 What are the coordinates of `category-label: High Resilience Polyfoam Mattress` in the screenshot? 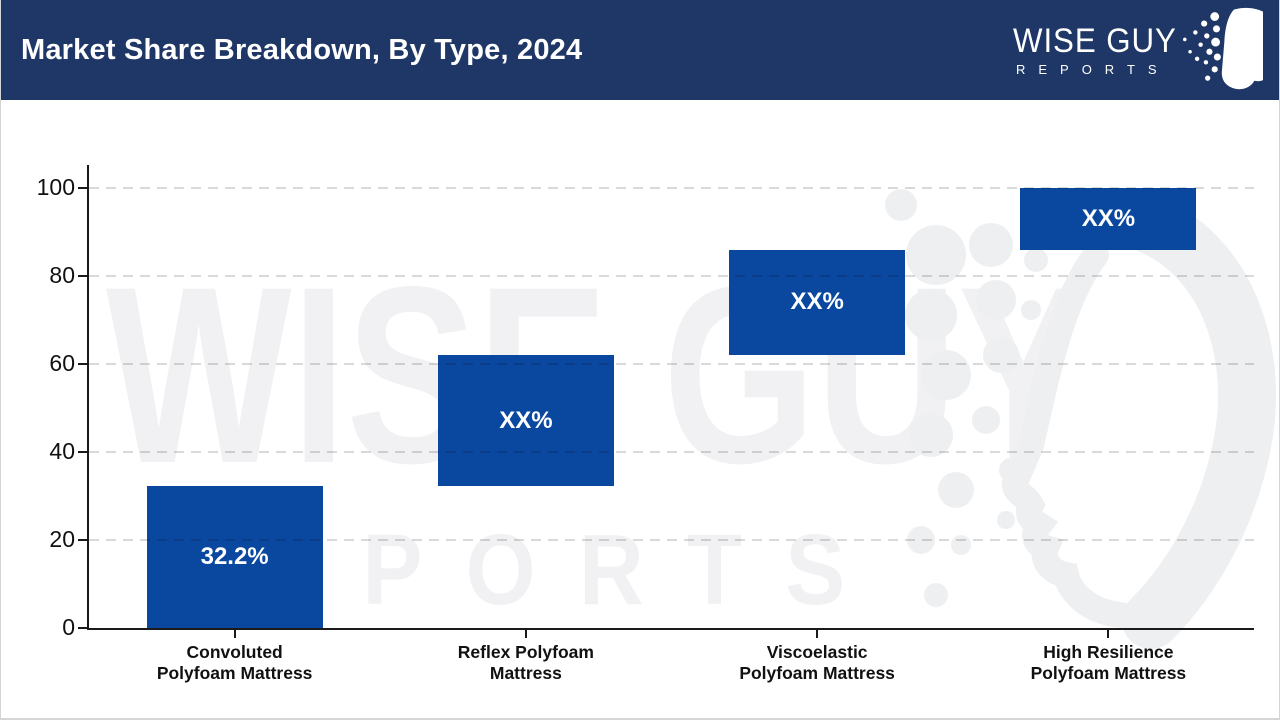 It's located at (1108, 662).